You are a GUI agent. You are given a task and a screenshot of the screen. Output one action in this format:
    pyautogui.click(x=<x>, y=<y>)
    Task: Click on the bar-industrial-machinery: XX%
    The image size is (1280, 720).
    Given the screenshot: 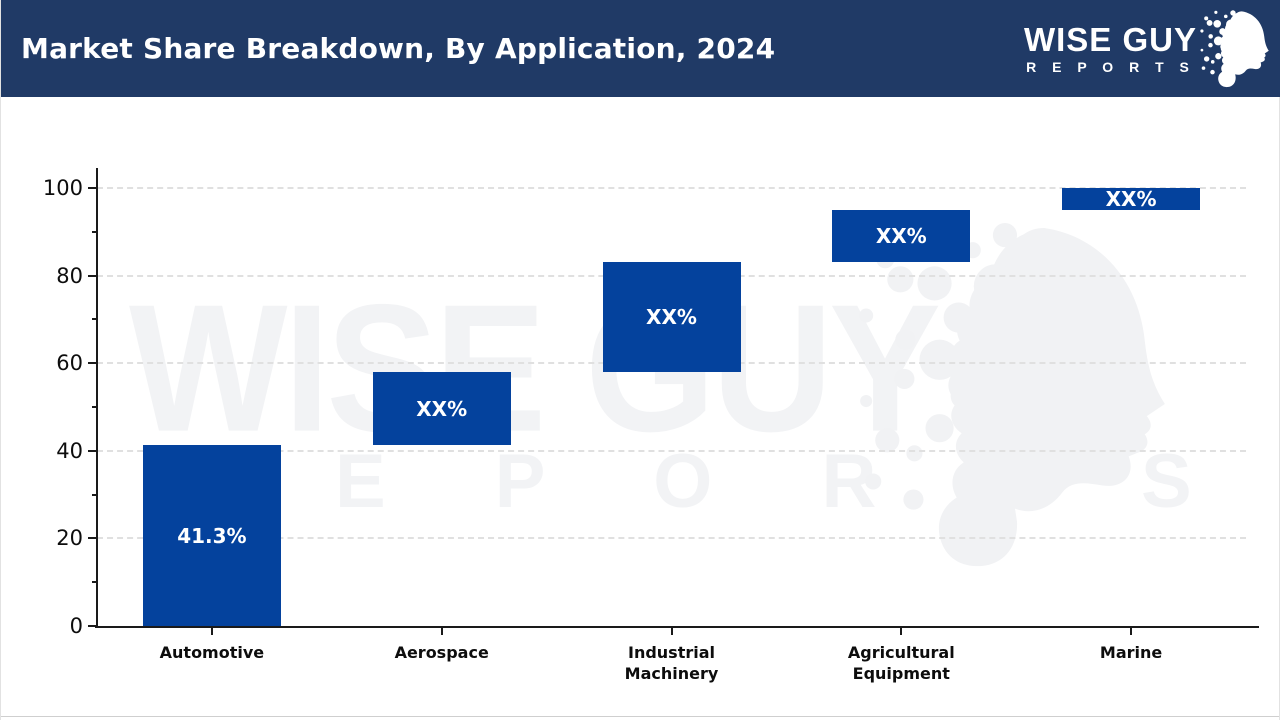 What is the action you would take?
    pyautogui.click(x=671, y=317)
    